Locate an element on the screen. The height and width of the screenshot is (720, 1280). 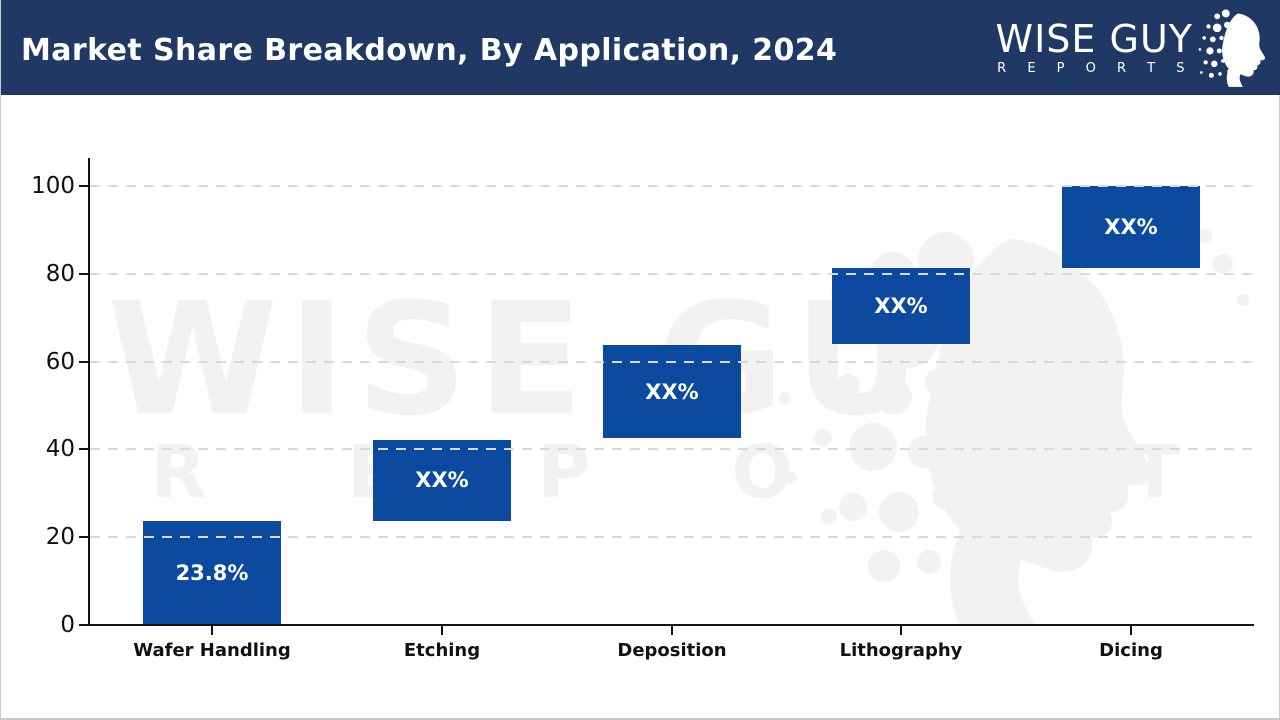
waterfall-bar-lithography is located at coordinates (901, 306).